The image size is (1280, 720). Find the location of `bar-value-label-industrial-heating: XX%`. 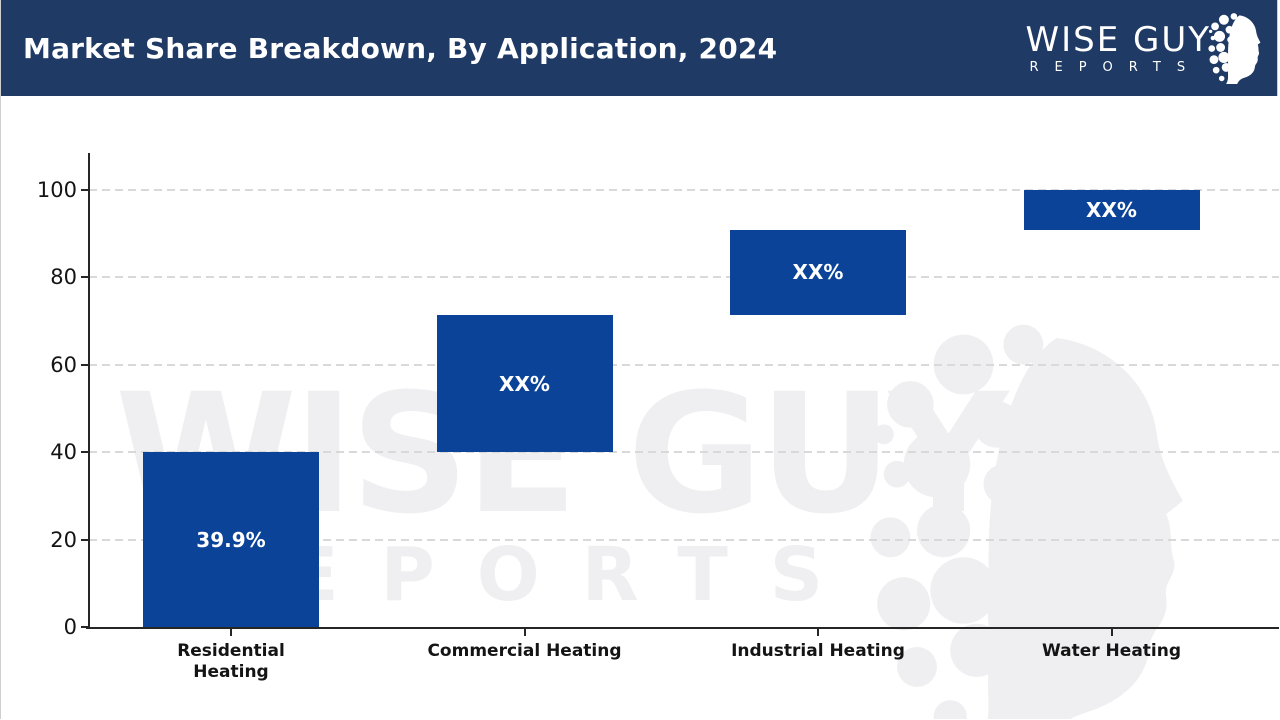

bar-value-label-industrial-heating: XX% is located at coordinates (818, 272).